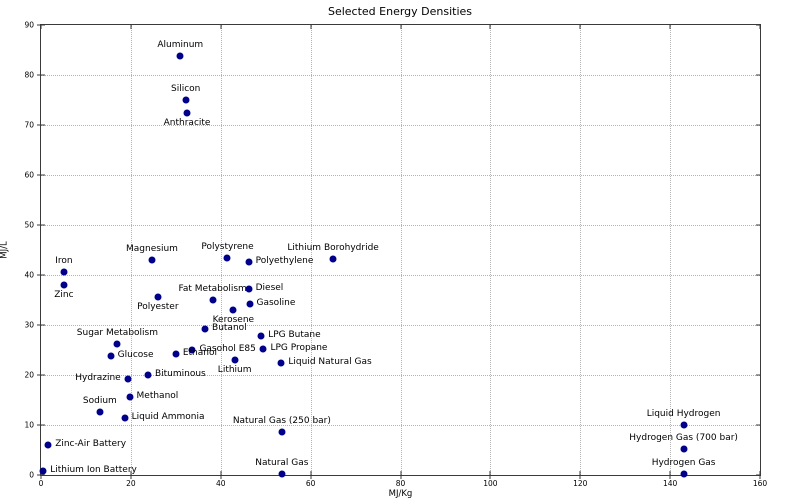  What do you see at coordinates (400, 494) in the screenshot?
I see `x-axis-label: MJ/Kg` at bounding box center [400, 494].